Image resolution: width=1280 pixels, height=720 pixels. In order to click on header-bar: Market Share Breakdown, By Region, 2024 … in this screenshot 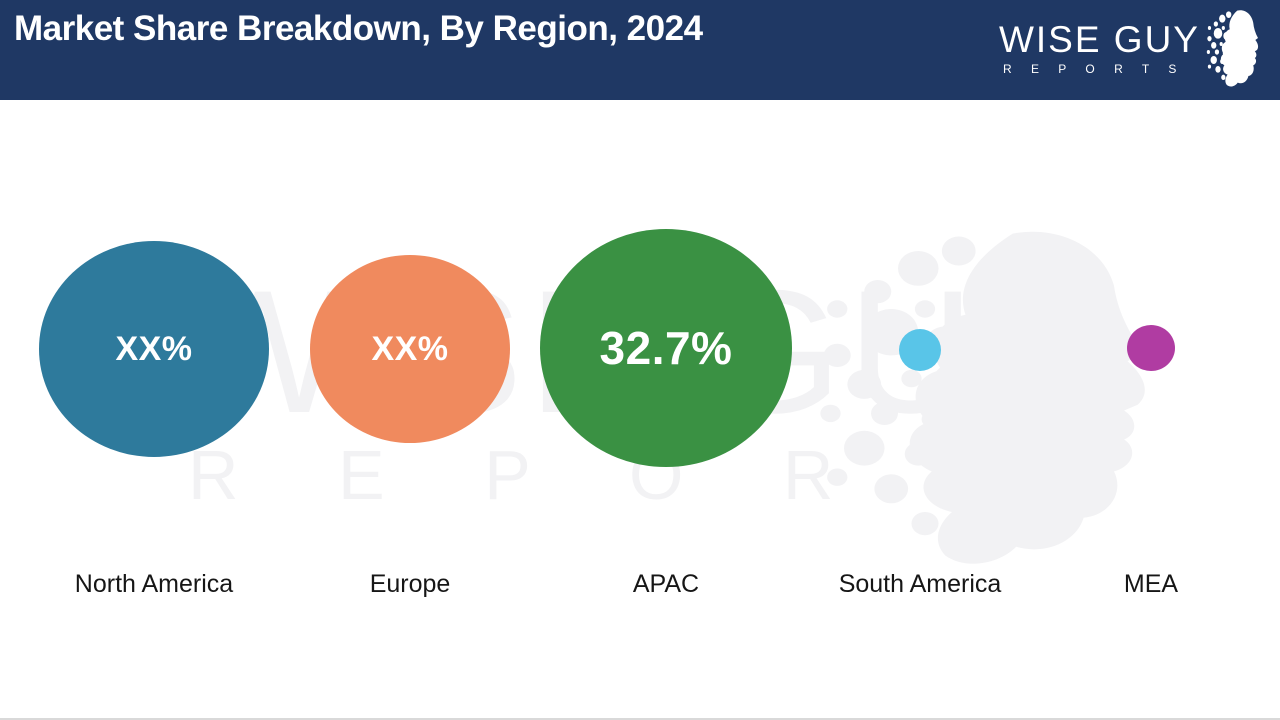, I will do `click(640, 50)`.